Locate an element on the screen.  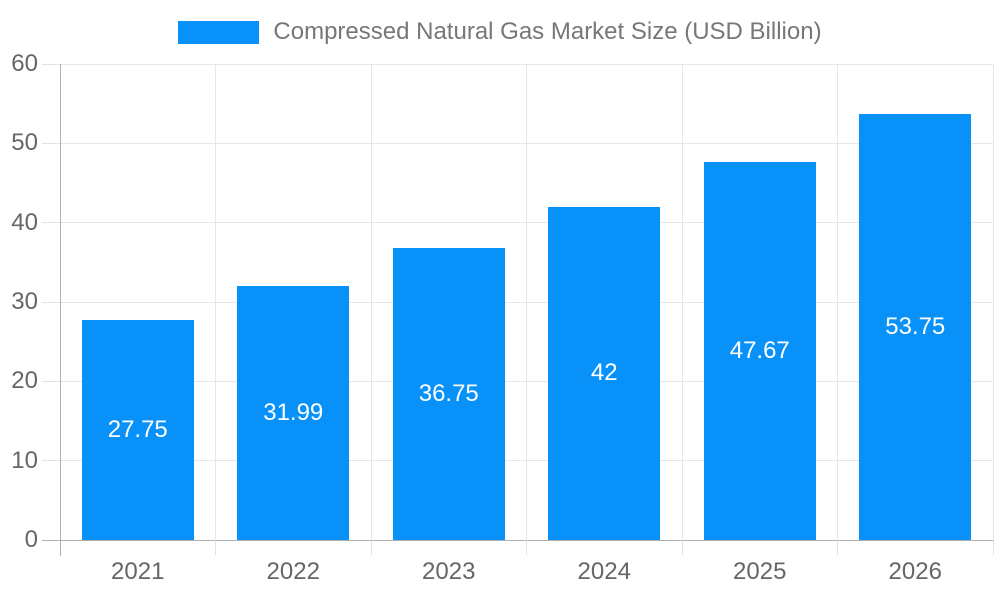
bar-2025: 47.67 is located at coordinates (759, 350).